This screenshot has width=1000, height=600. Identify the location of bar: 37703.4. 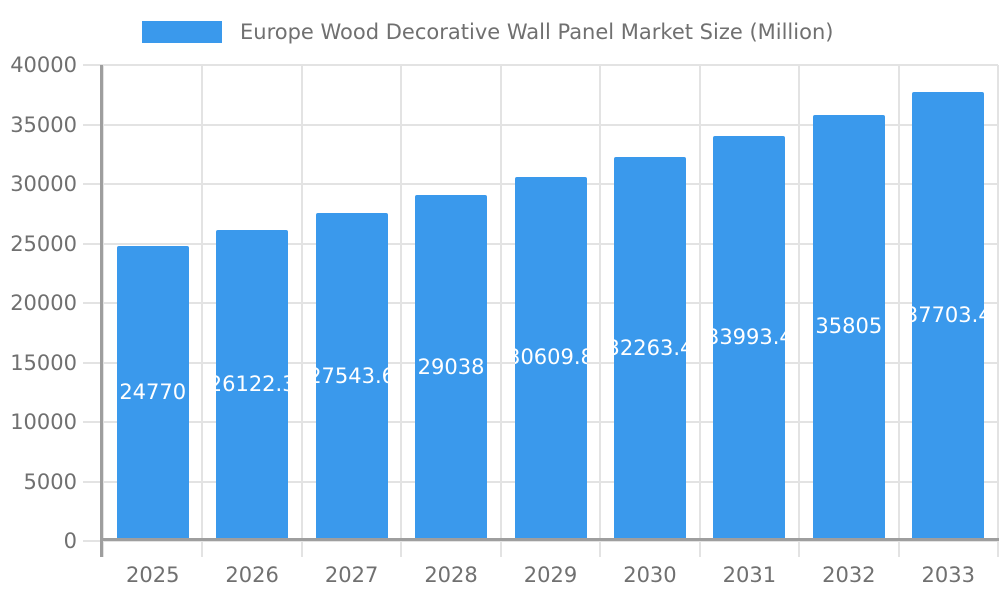
(948, 315).